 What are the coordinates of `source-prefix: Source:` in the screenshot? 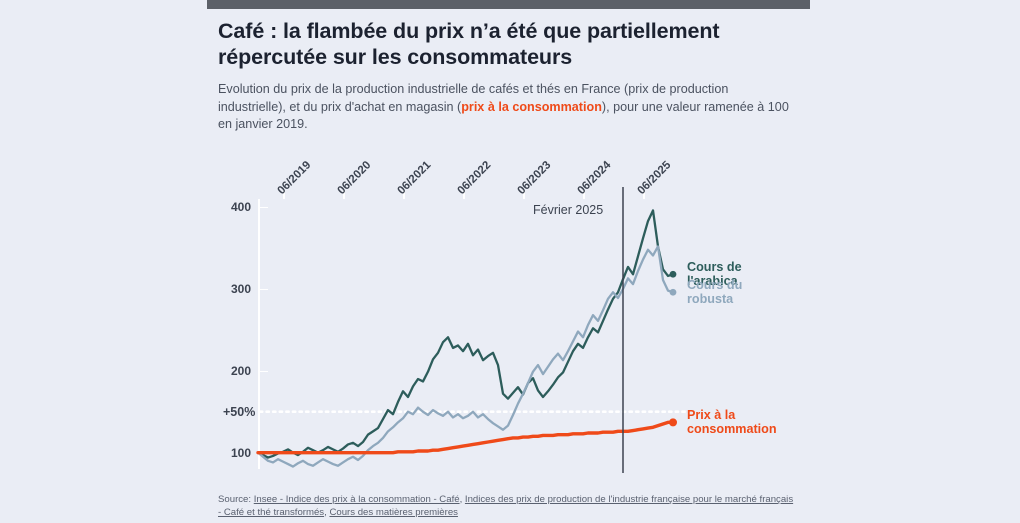 It's located at (236, 499).